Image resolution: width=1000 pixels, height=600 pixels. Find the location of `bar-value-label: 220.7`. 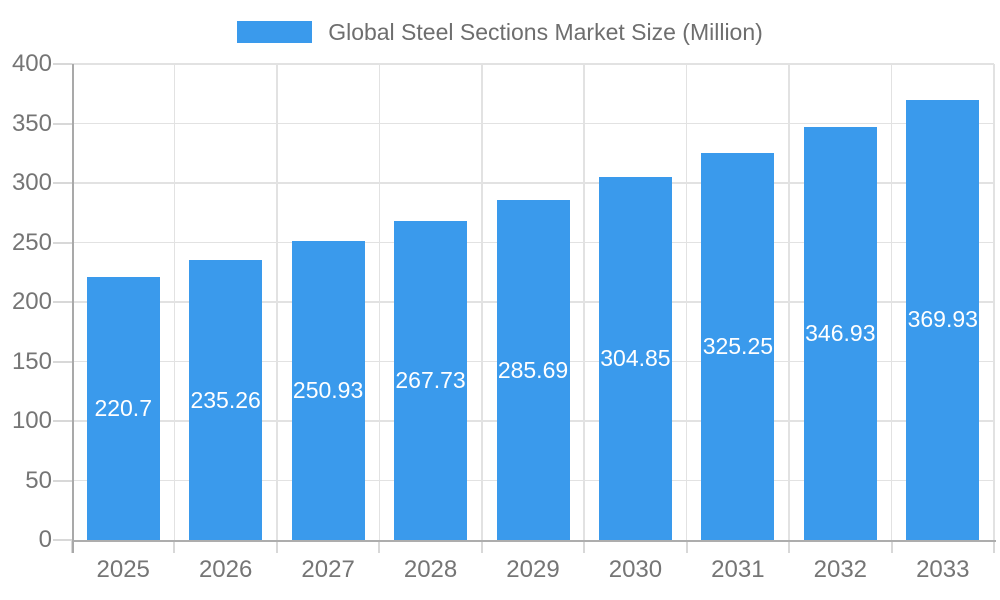

bar-value-label: 220.7 is located at coordinates (123, 408).